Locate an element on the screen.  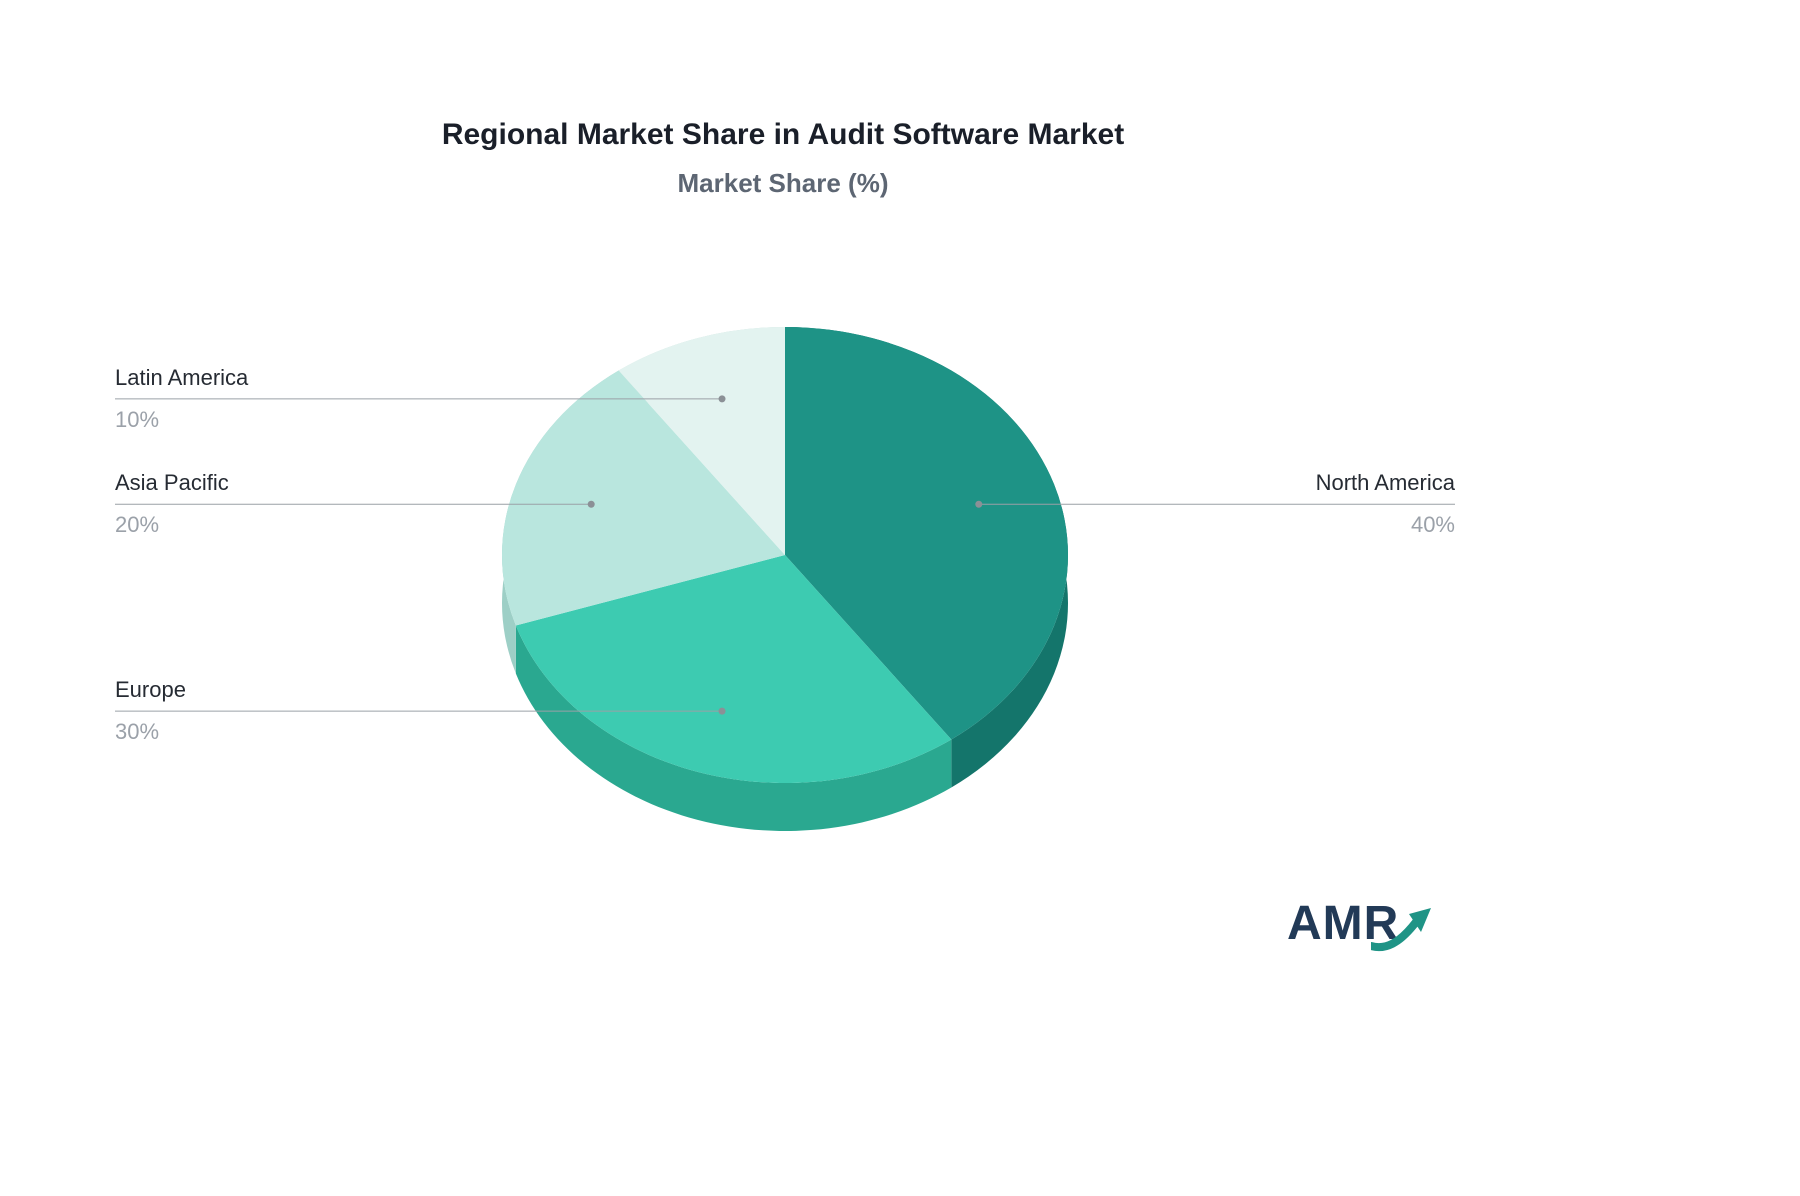
brand-logo-text: AMR is located at coordinates (1343, 923).